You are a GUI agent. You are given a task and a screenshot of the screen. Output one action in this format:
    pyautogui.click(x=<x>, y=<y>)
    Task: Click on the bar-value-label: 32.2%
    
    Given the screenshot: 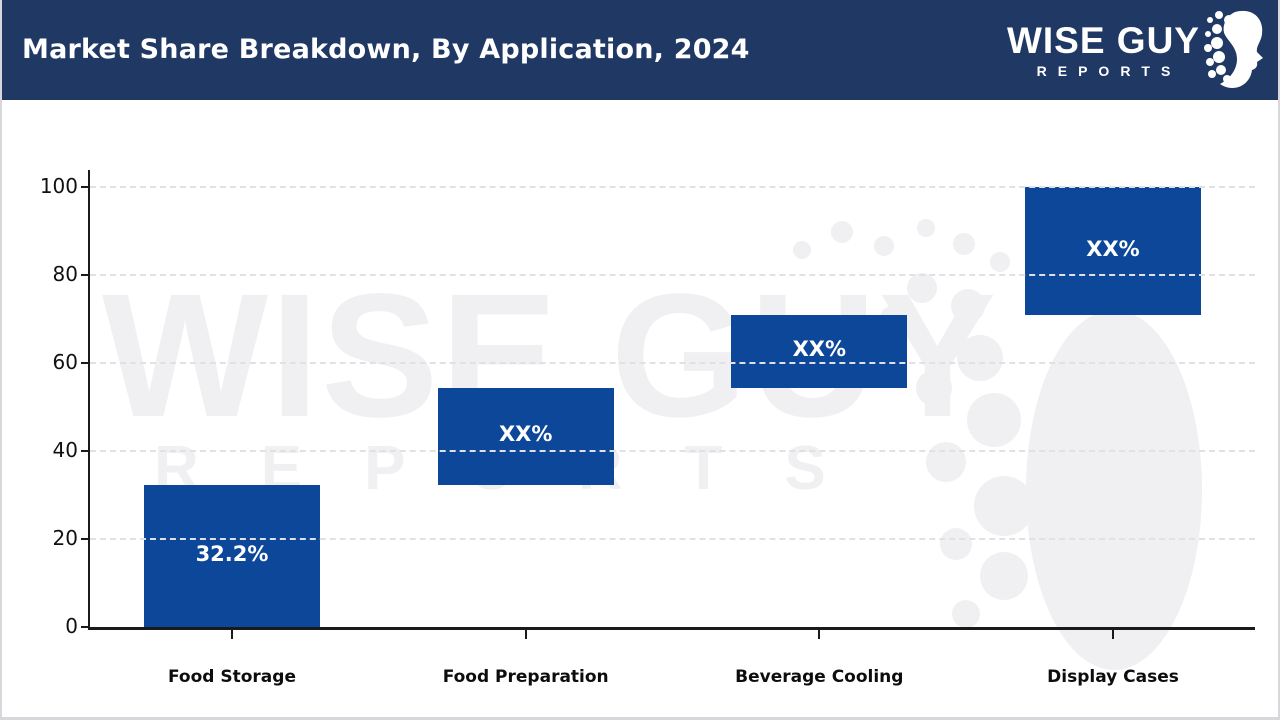 What is the action you would take?
    pyautogui.click(x=232, y=554)
    